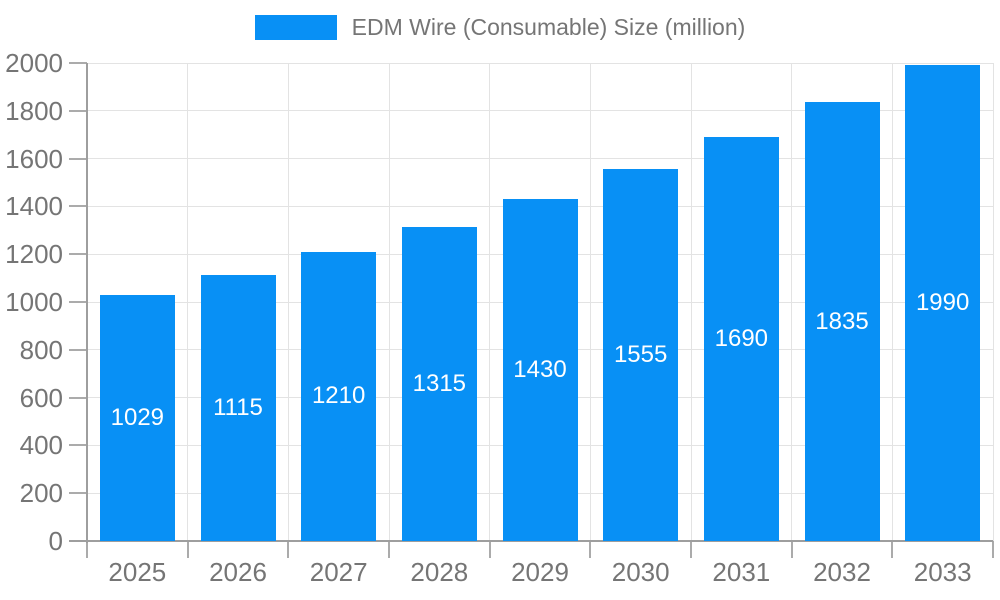 The width and height of the screenshot is (1000, 600). What do you see at coordinates (540, 572) in the screenshot?
I see `x-tick-label: 2029` at bounding box center [540, 572].